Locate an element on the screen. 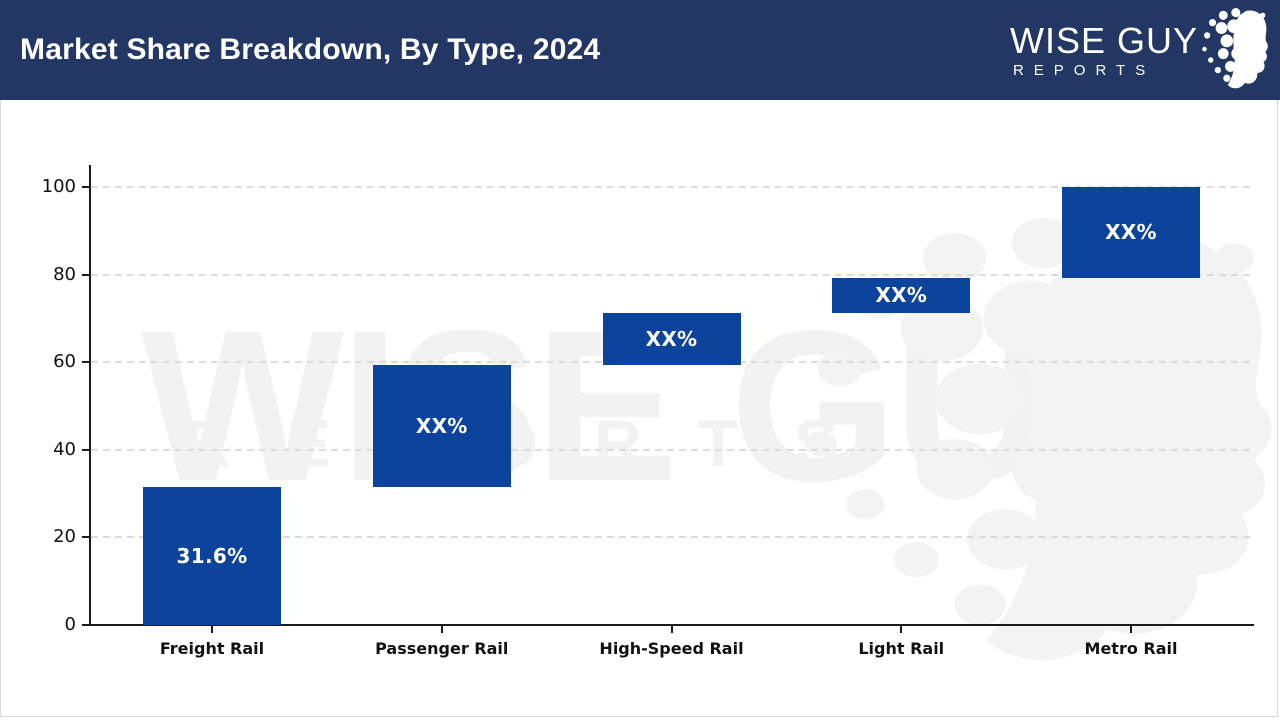 The image size is (1280, 720). bar-light-rail: XX% is located at coordinates (901, 295).